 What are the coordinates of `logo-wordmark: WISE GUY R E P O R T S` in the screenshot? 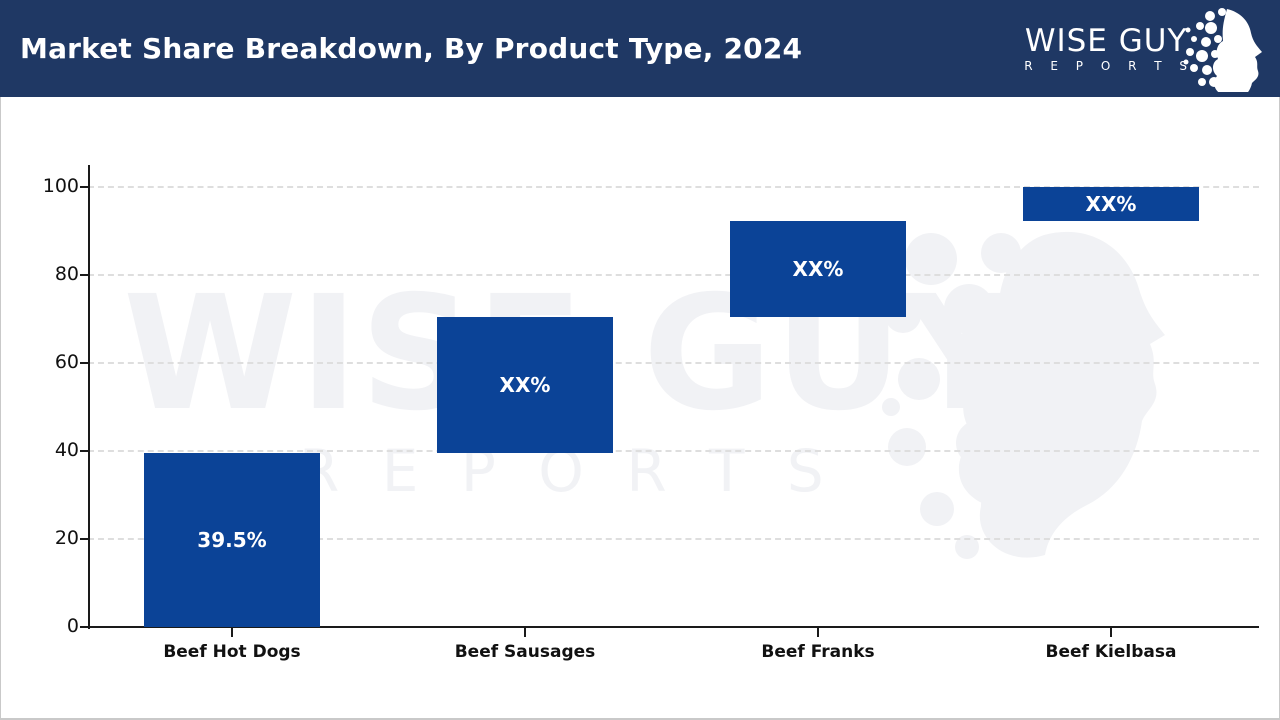 It's located at (1106, 47).